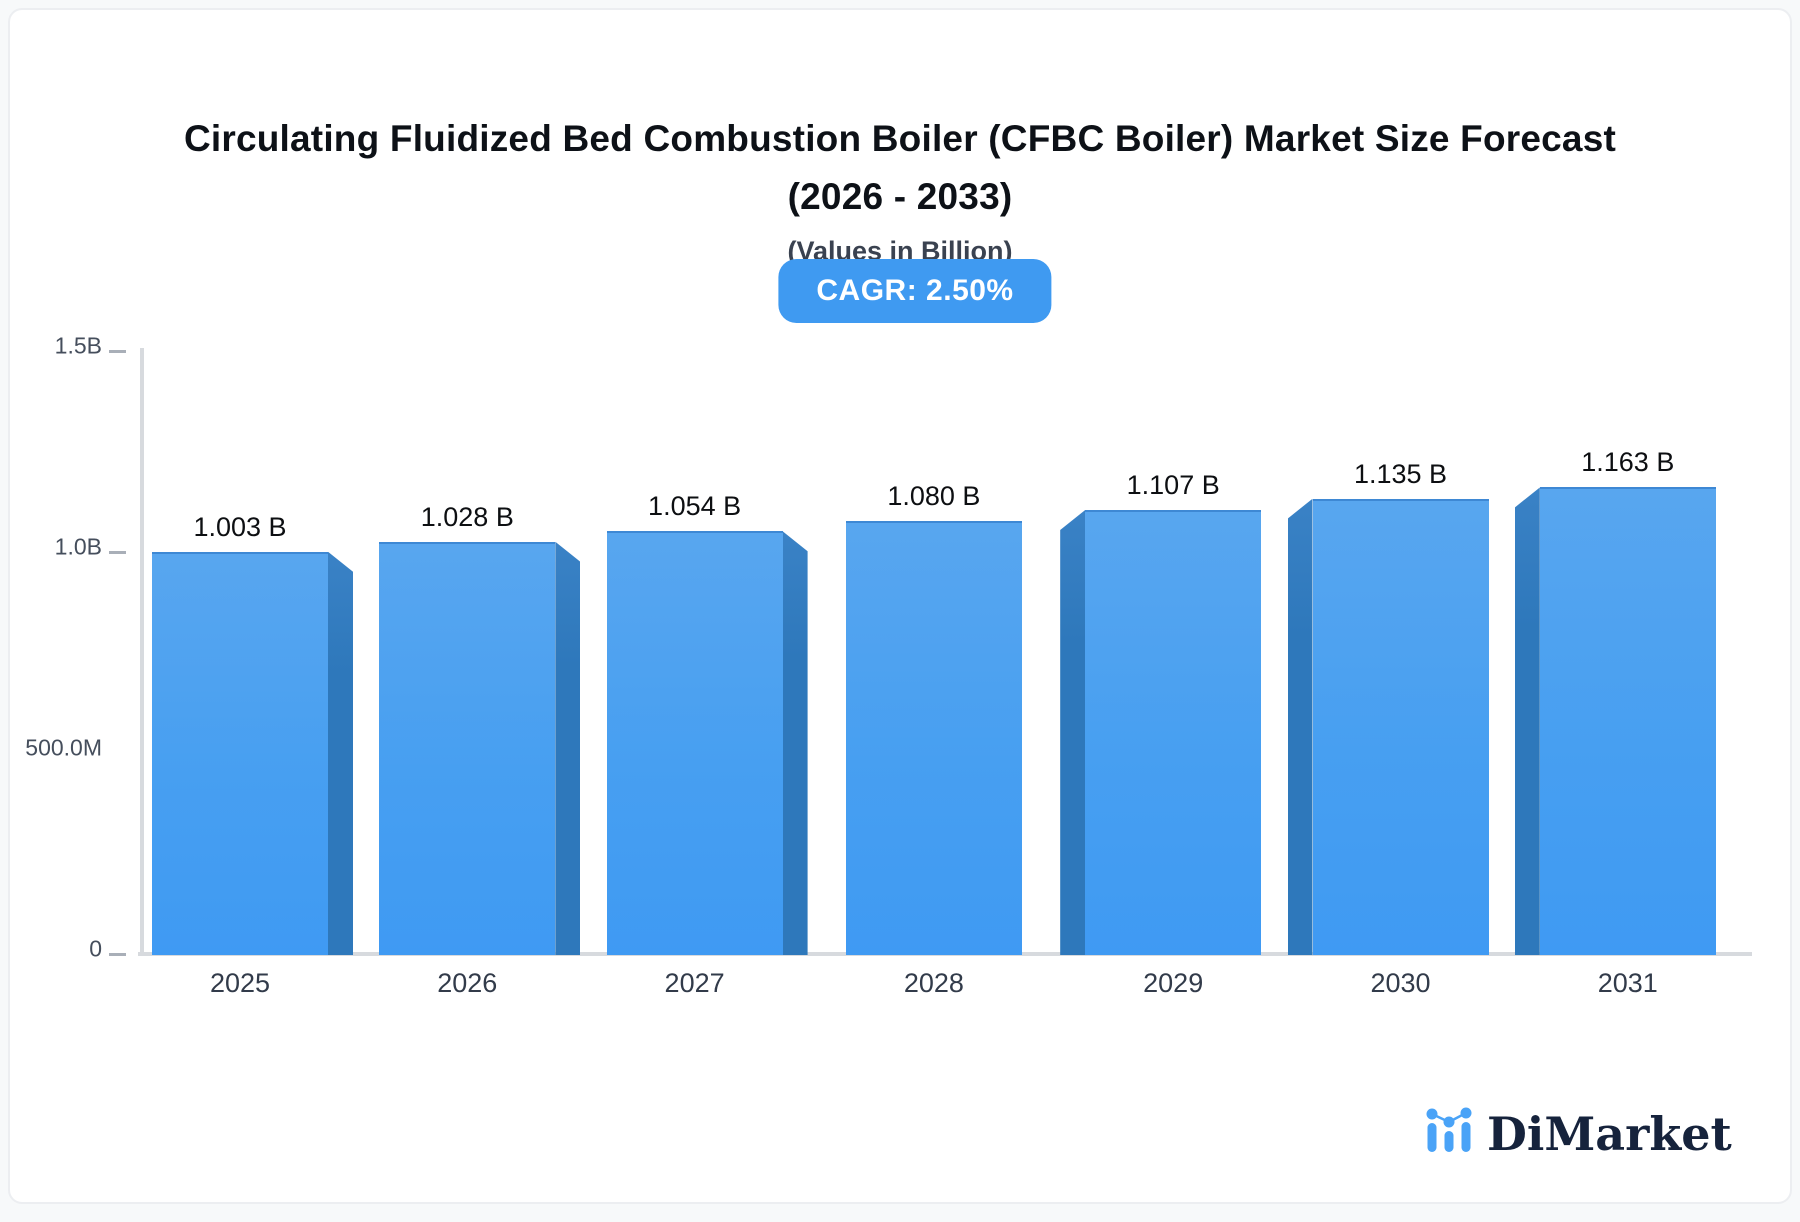 This screenshot has width=1800, height=1222. I want to click on bar-side-face-2029, so click(1073, 732).